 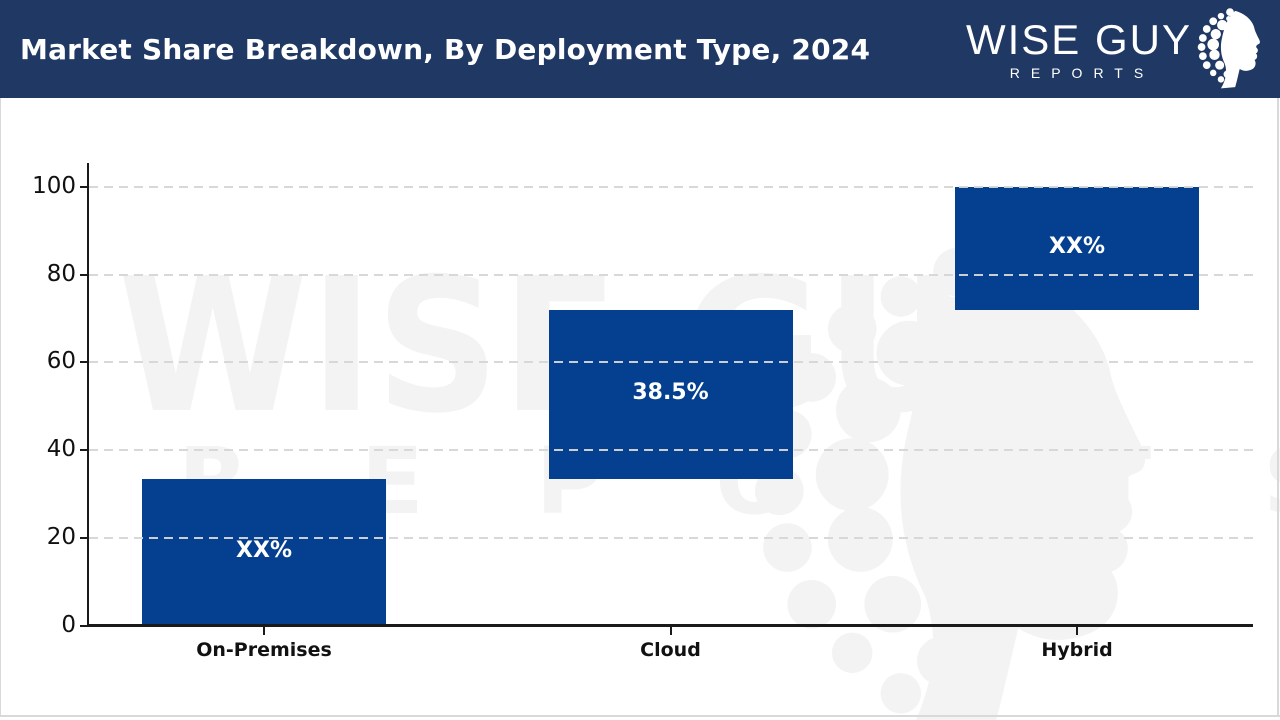 What do you see at coordinates (68, 625) in the screenshot?
I see `y-axis-tick-label: 0` at bounding box center [68, 625].